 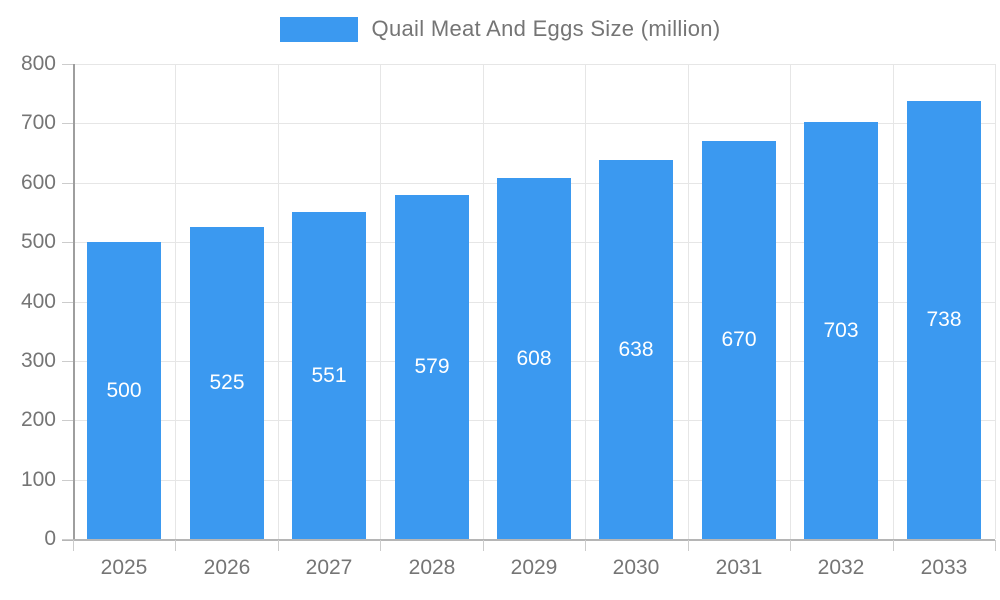 I want to click on x-axis-label-2031: 2031, so click(x=739, y=567).